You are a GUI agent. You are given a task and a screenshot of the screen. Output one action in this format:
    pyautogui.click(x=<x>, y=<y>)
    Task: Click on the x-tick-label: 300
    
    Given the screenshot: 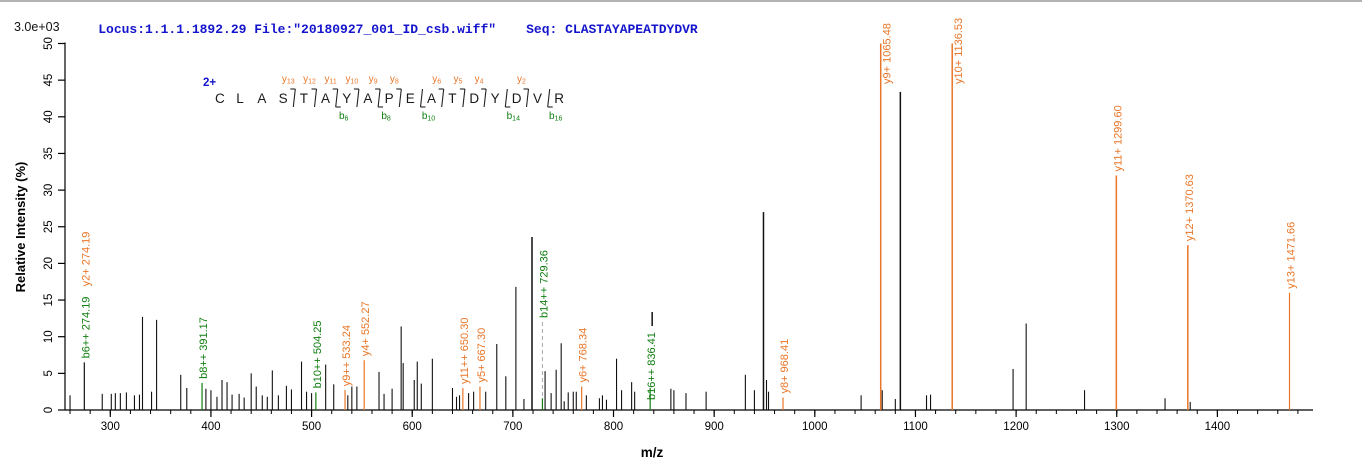 What is the action you would take?
    pyautogui.click(x=110, y=427)
    